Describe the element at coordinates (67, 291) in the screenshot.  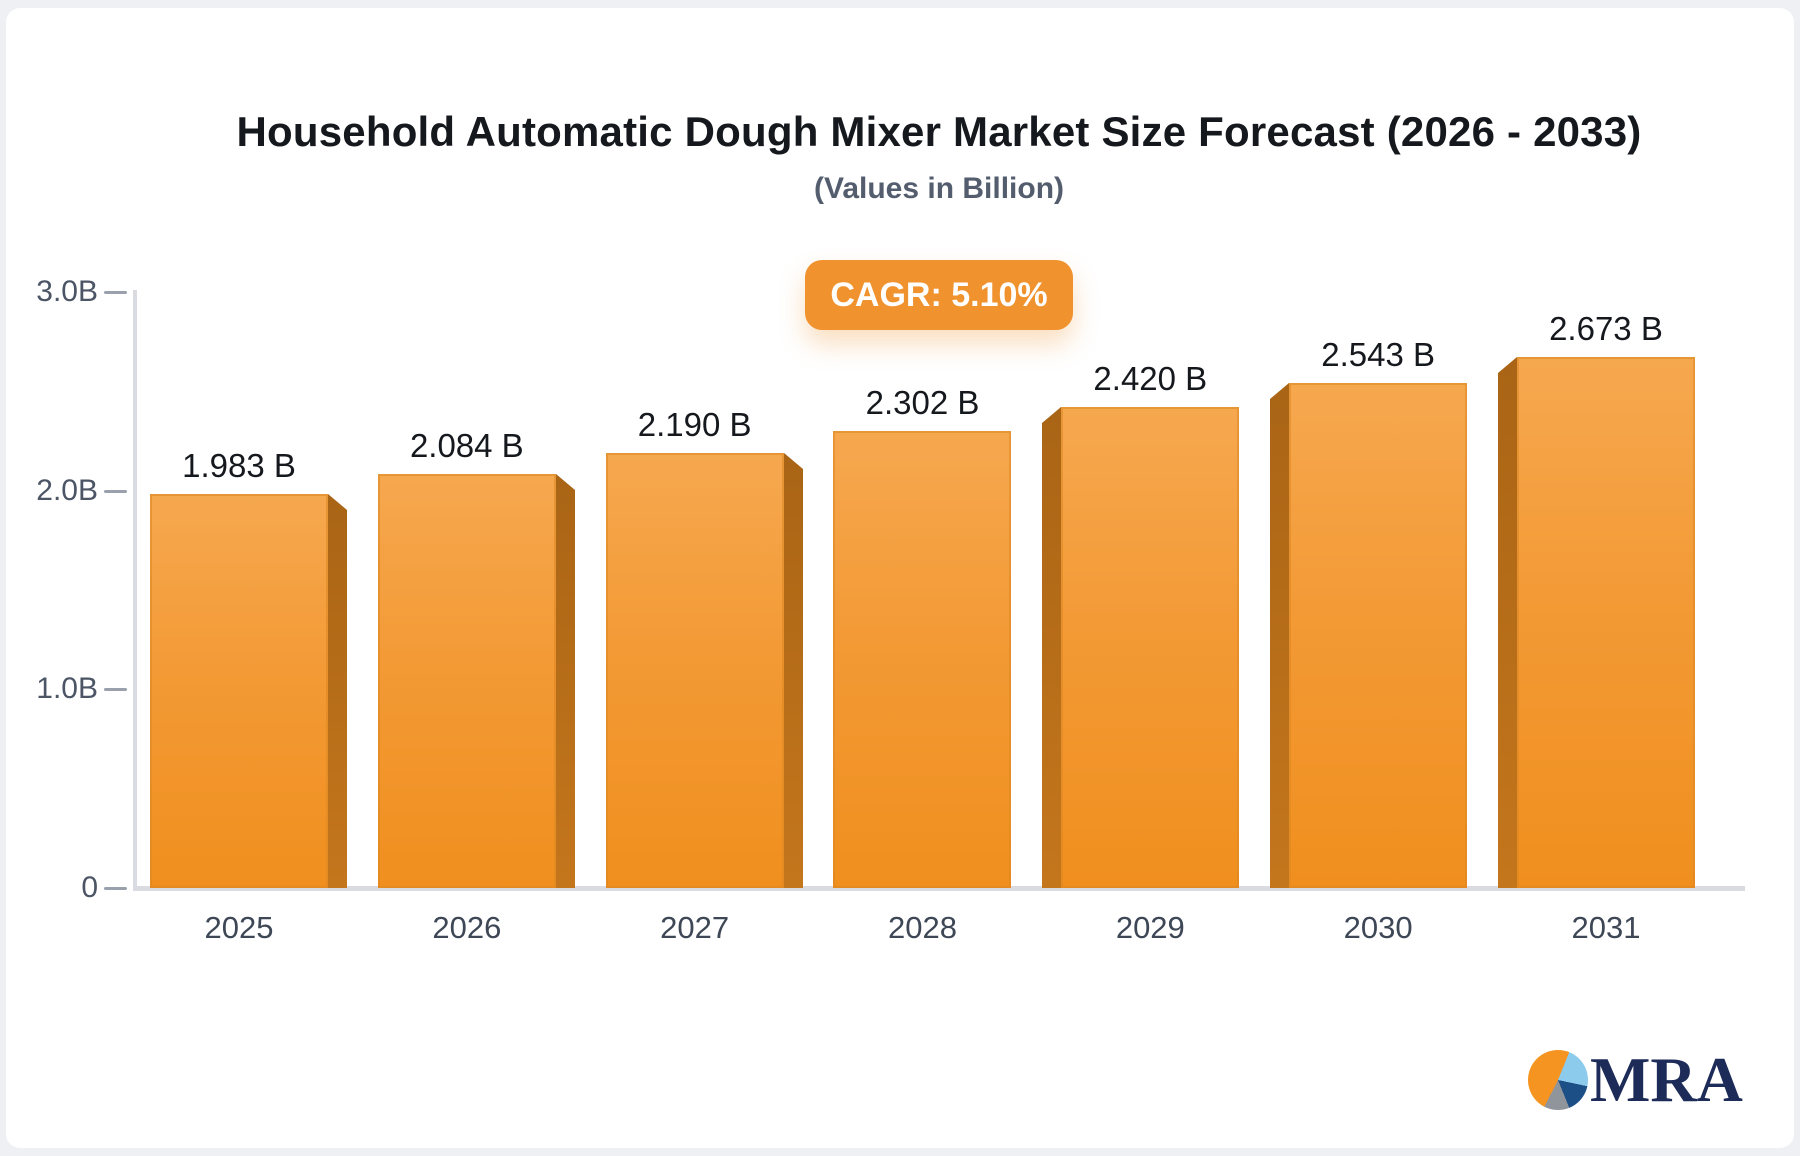
I see `y-tick-label-3.0B: 3.0B` at that location.